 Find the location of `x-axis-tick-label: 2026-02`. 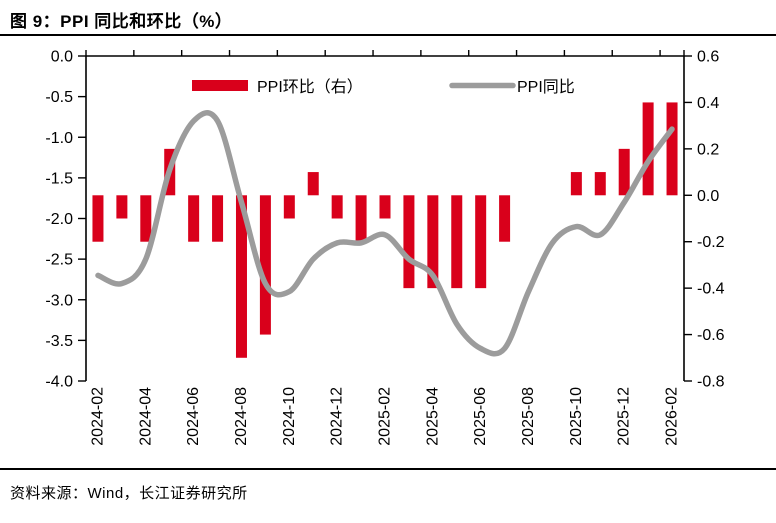

x-axis-tick-label: 2026-02 is located at coordinates (672, 416).